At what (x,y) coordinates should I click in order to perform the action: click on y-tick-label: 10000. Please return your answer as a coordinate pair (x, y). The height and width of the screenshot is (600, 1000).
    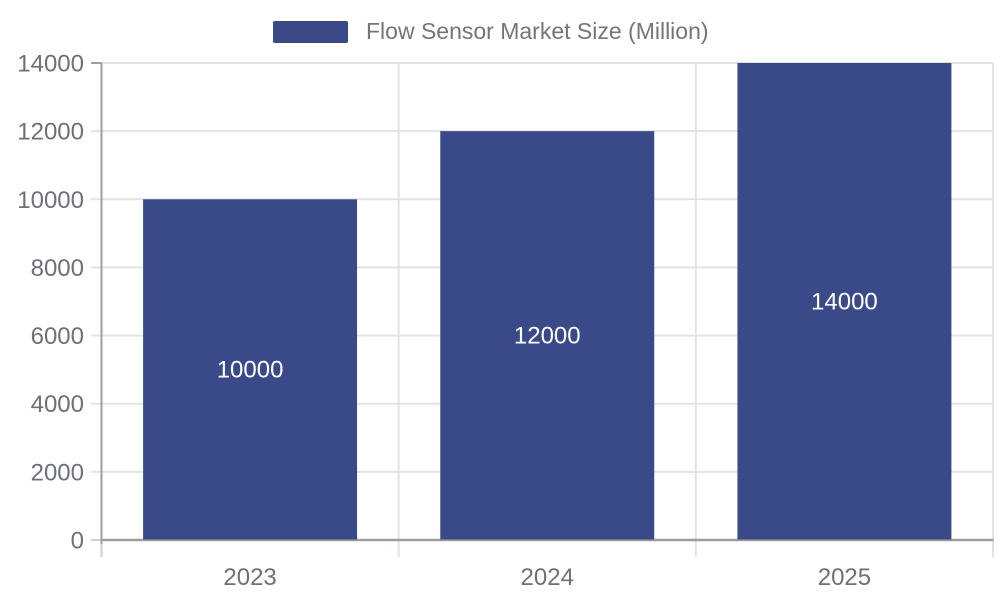
    Looking at the image, I should click on (50, 200).